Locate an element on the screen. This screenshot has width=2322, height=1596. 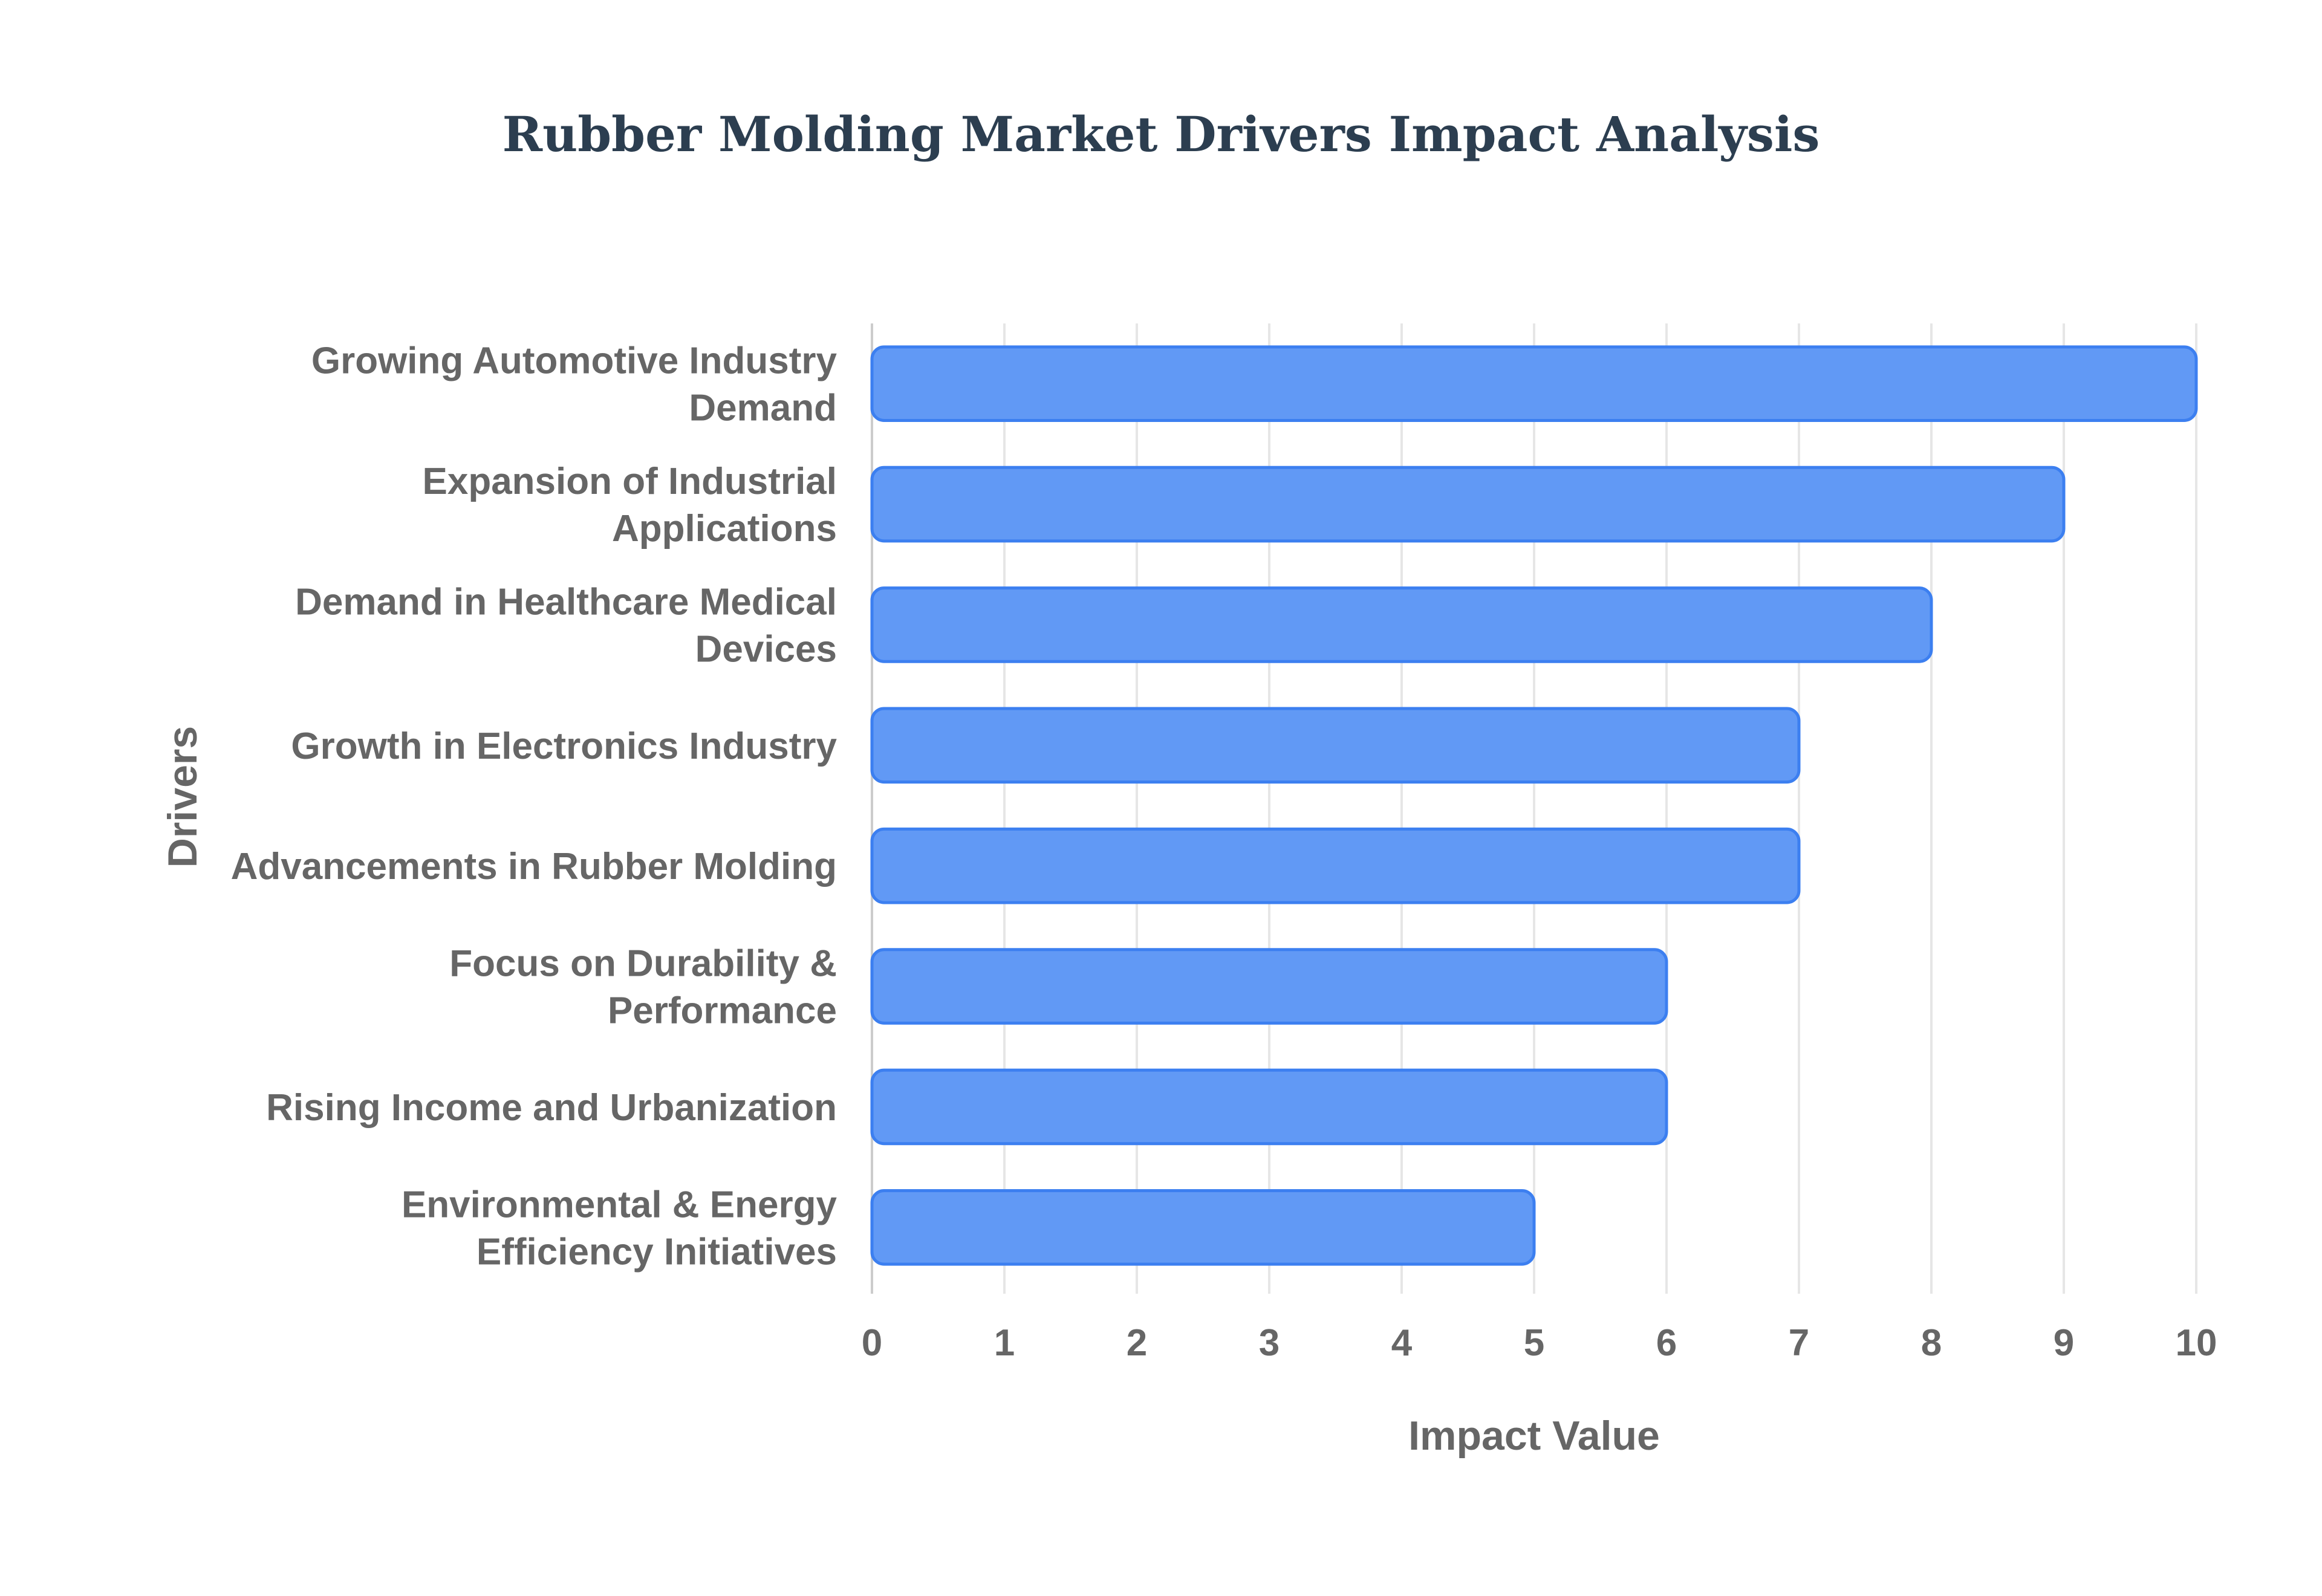
x-tick-label: 3 is located at coordinates (1269, 1343).